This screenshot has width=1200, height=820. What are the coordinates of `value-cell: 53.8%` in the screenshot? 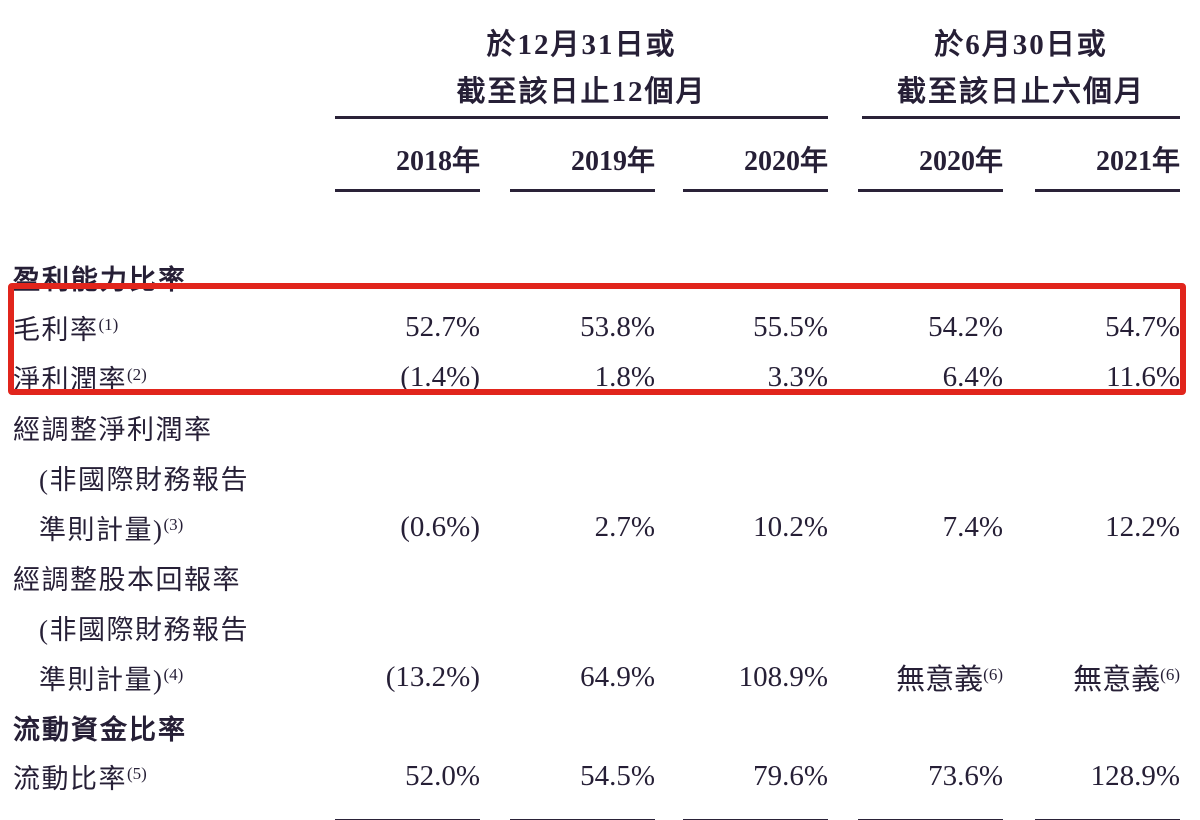 It's located at (617, 326).